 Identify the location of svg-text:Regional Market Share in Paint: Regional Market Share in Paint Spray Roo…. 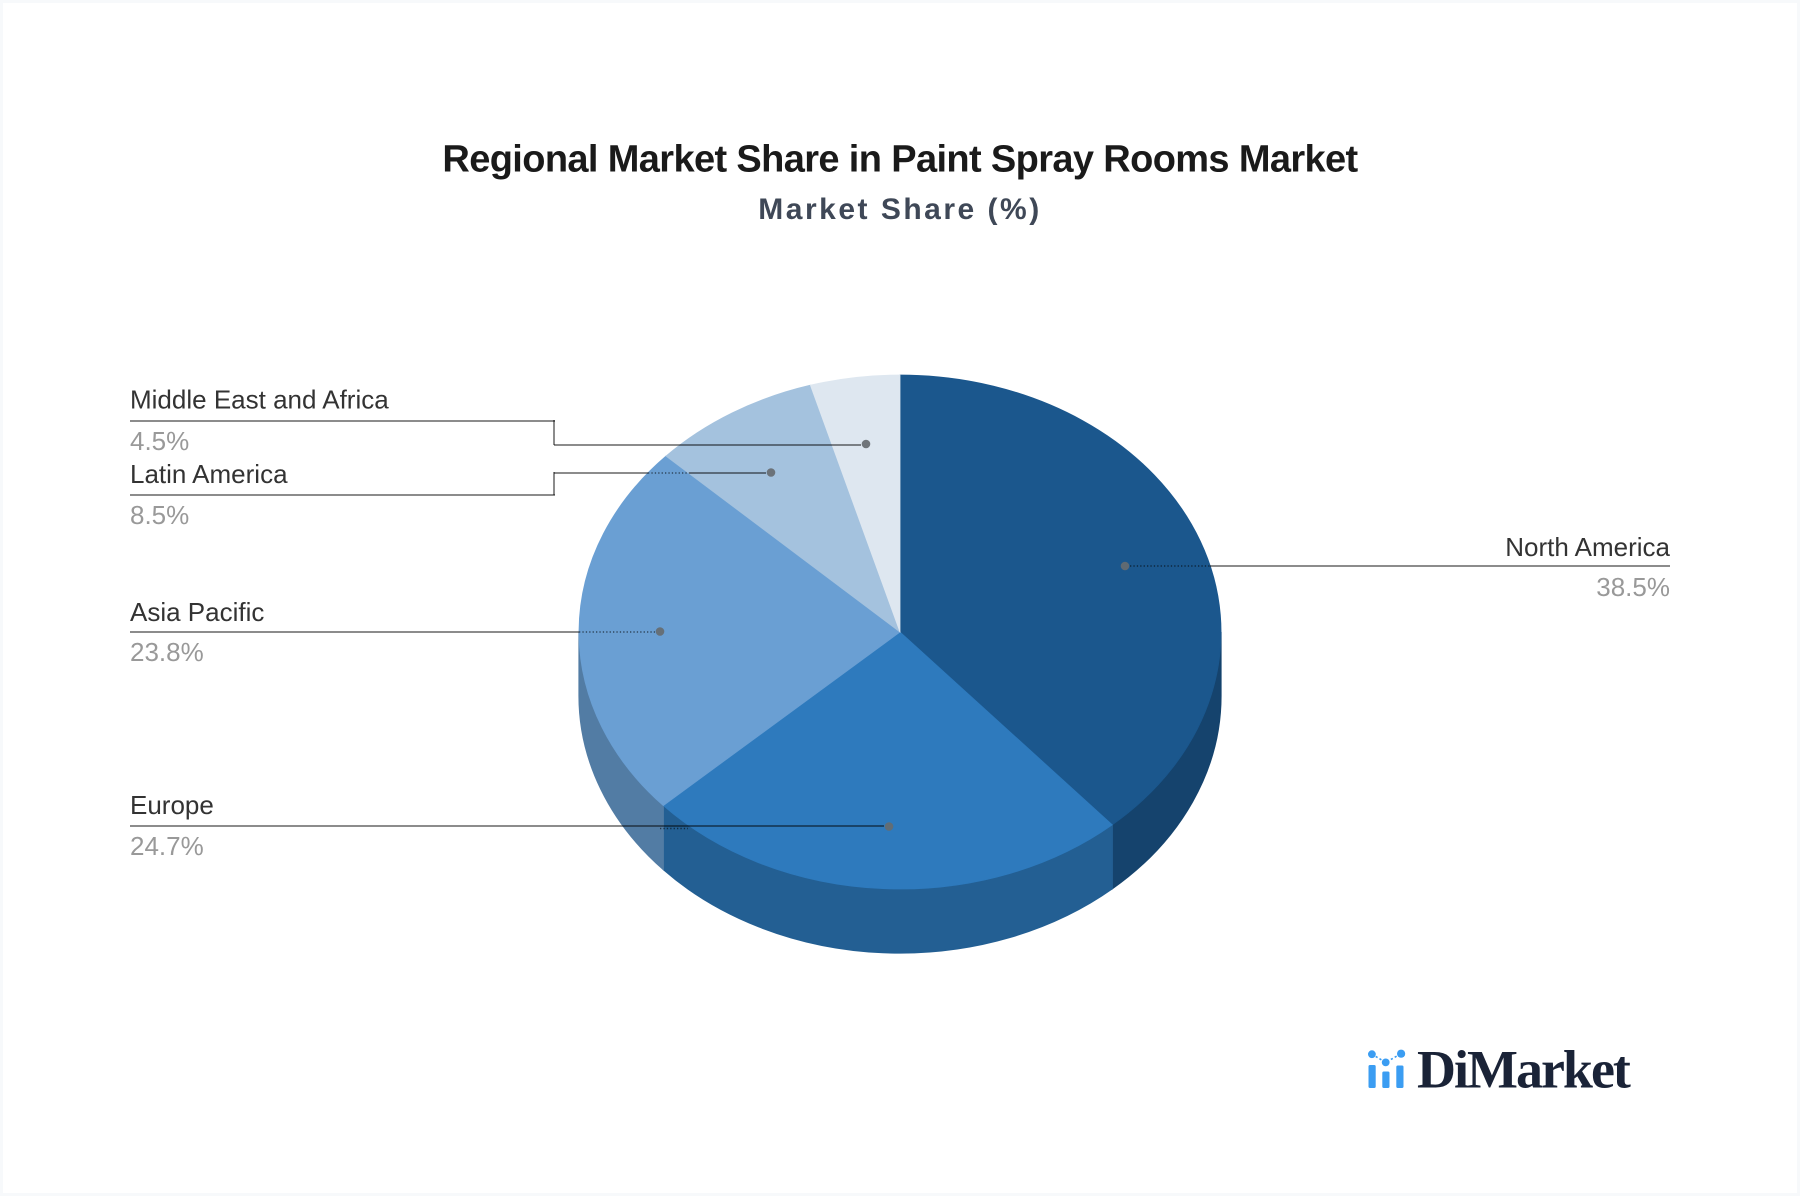
(900, 160).